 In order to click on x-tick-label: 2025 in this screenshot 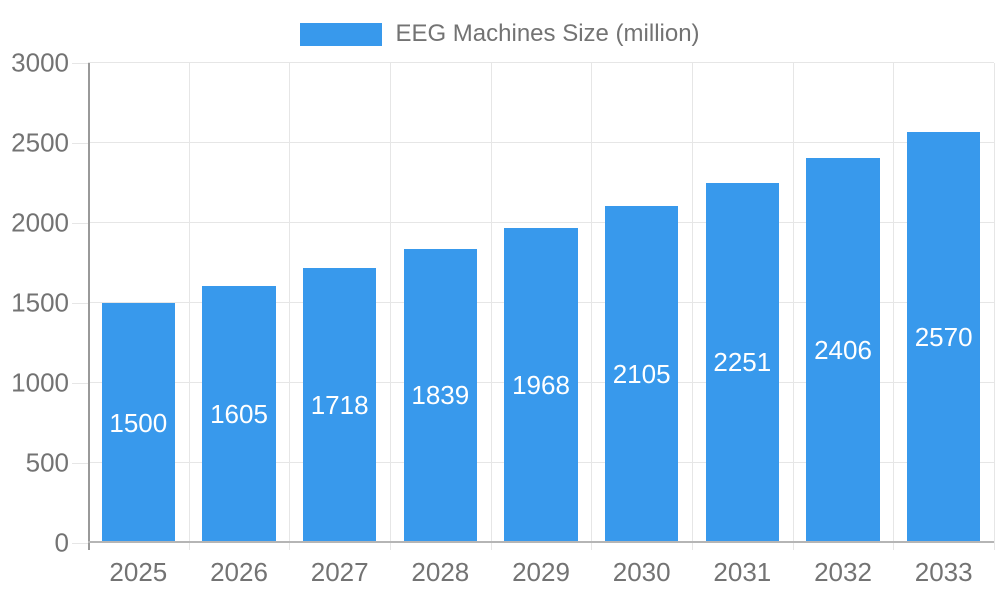, I will do `click(138, 572)`.